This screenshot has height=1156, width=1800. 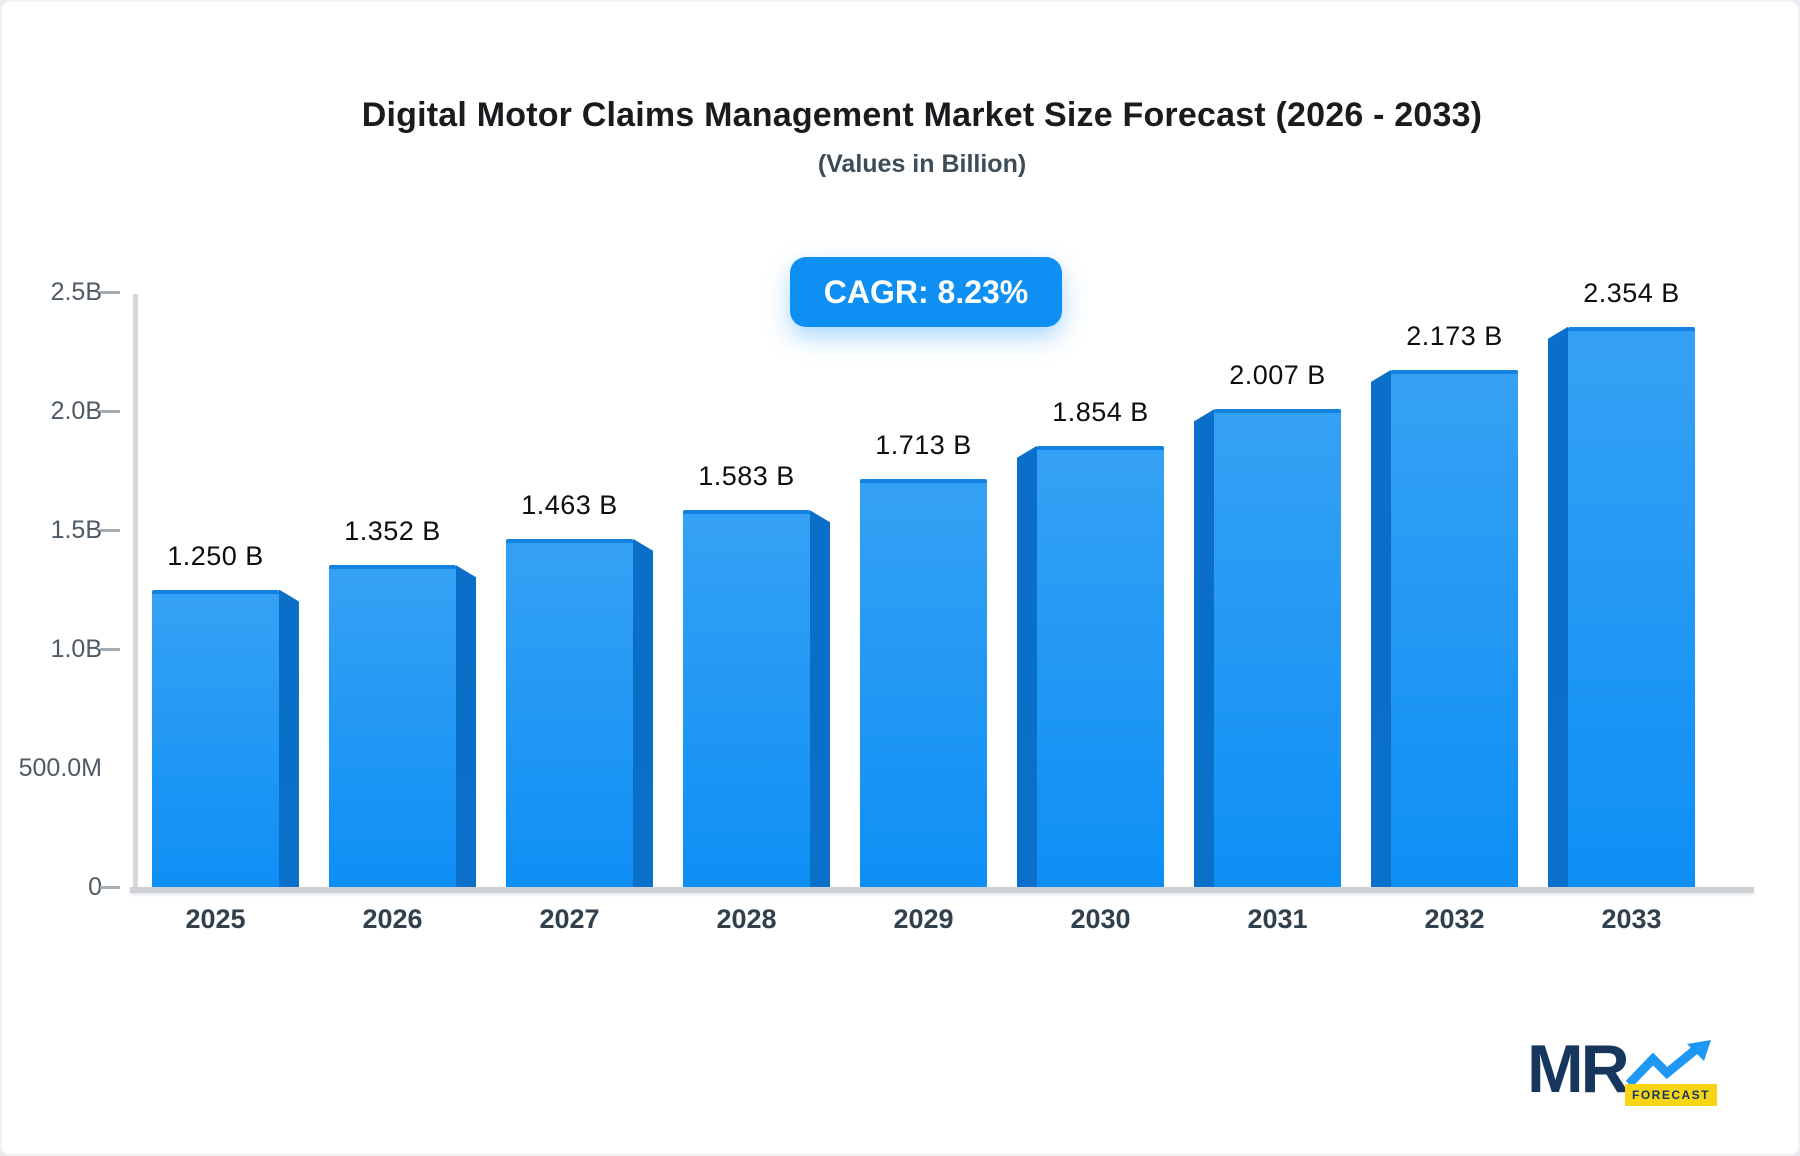 What do you see at coordinates (1671, 1095) in the screenshot?
I see `logo-forecast-label: FORECAST` at bounding box center [1671, 1095].